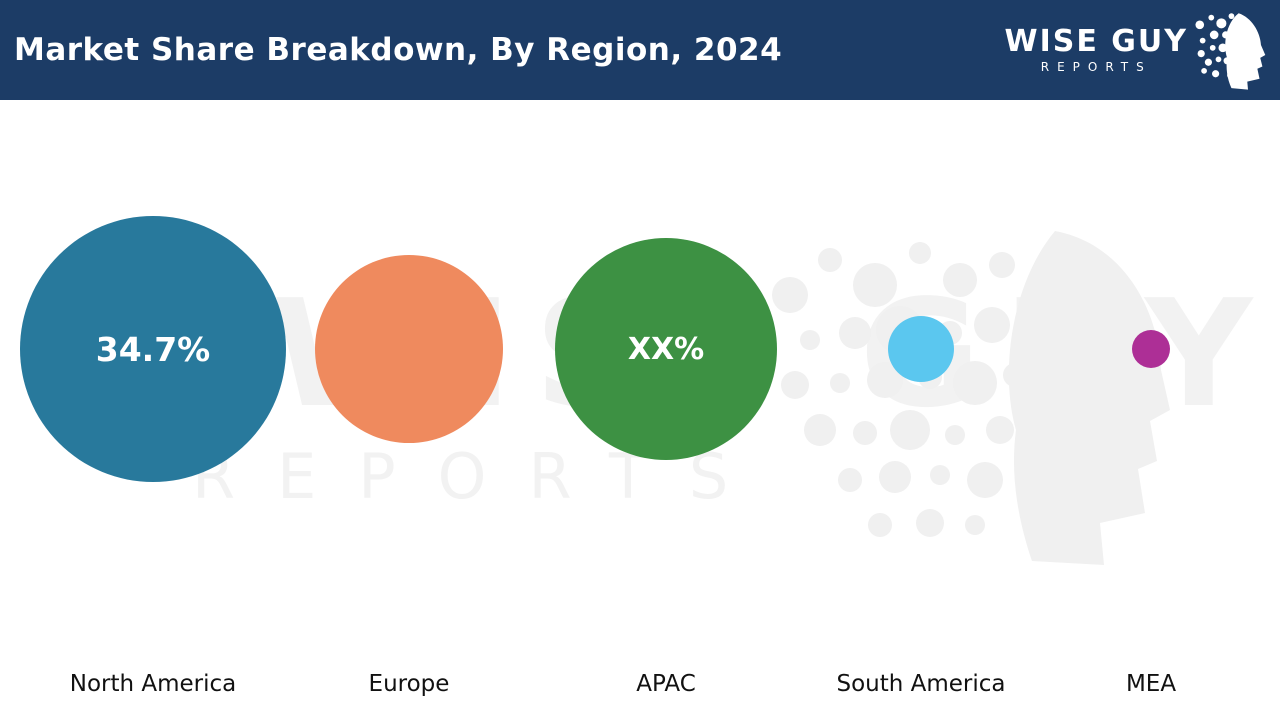 This screenshot has height=720, width=1280. Describe the element at coordinates (1230, 51) in the screenshot. I see `brand-head-icon` at that location.